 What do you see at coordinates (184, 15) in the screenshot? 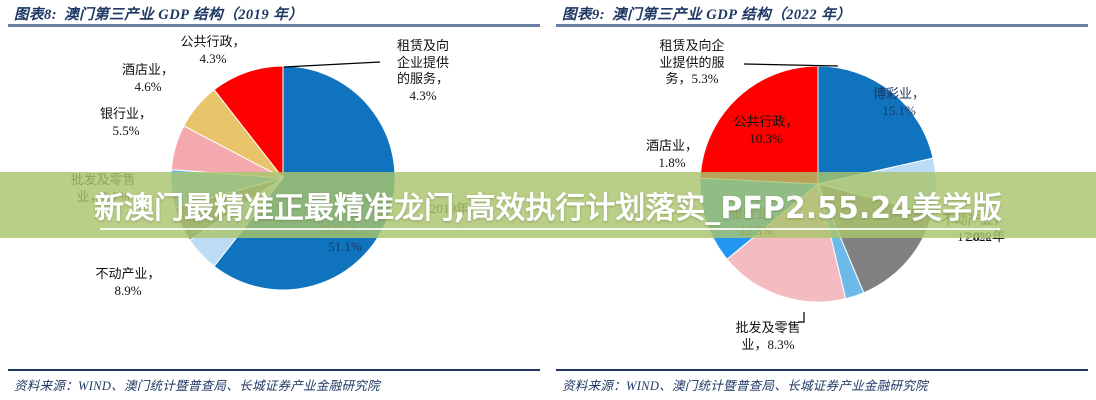
I see `figure-title-text-left: 澳门第三产业 GDP 结构（2019 年）` at bounding box center [184, 15].